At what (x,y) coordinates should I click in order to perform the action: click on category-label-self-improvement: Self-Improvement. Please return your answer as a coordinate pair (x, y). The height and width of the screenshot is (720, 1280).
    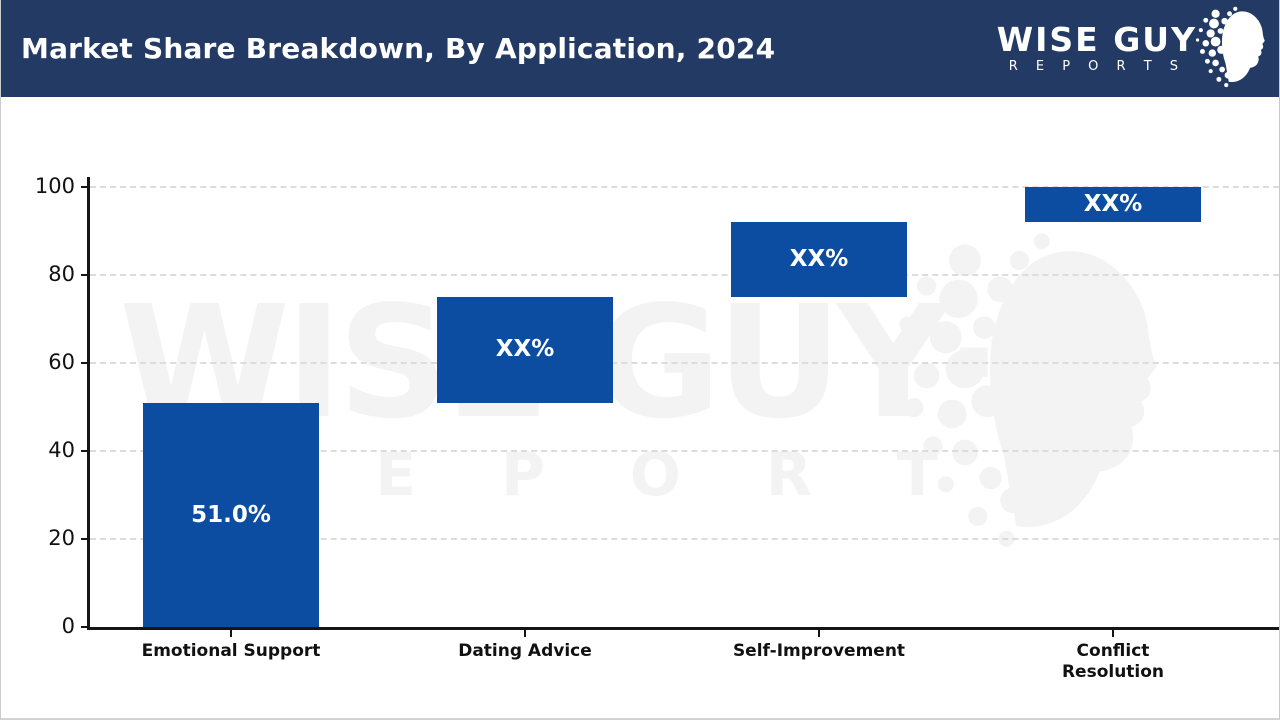
    Looking at the image, I should click on (819, 651).